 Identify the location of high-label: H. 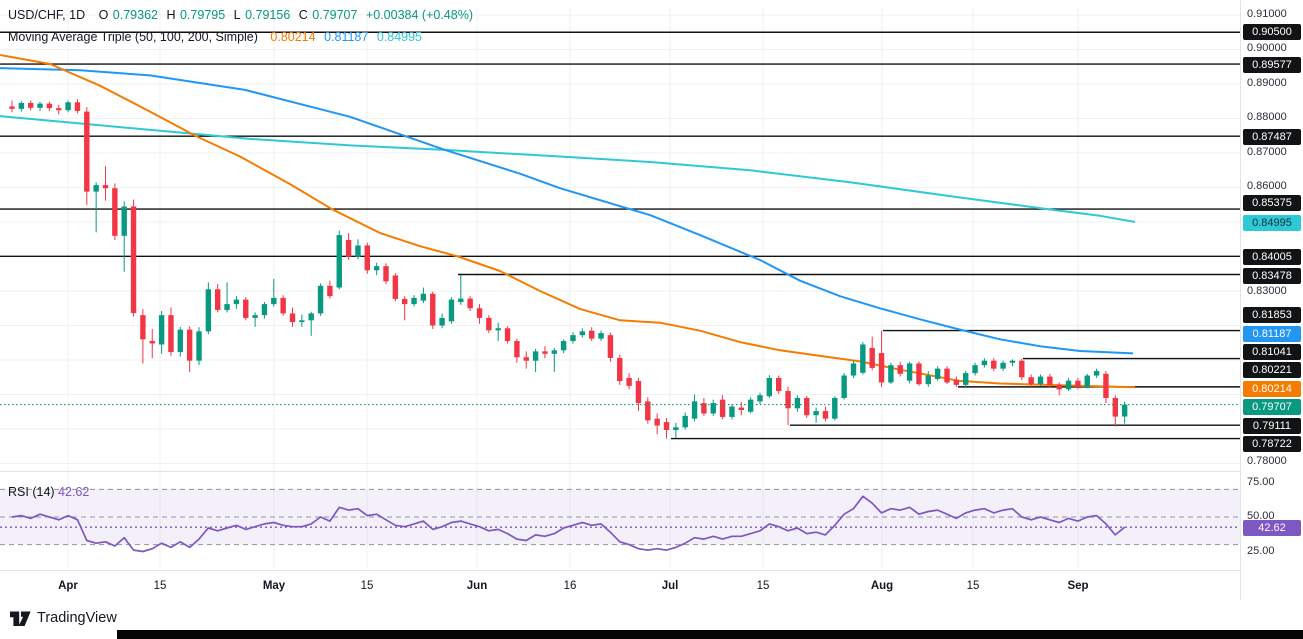
(171, 15).